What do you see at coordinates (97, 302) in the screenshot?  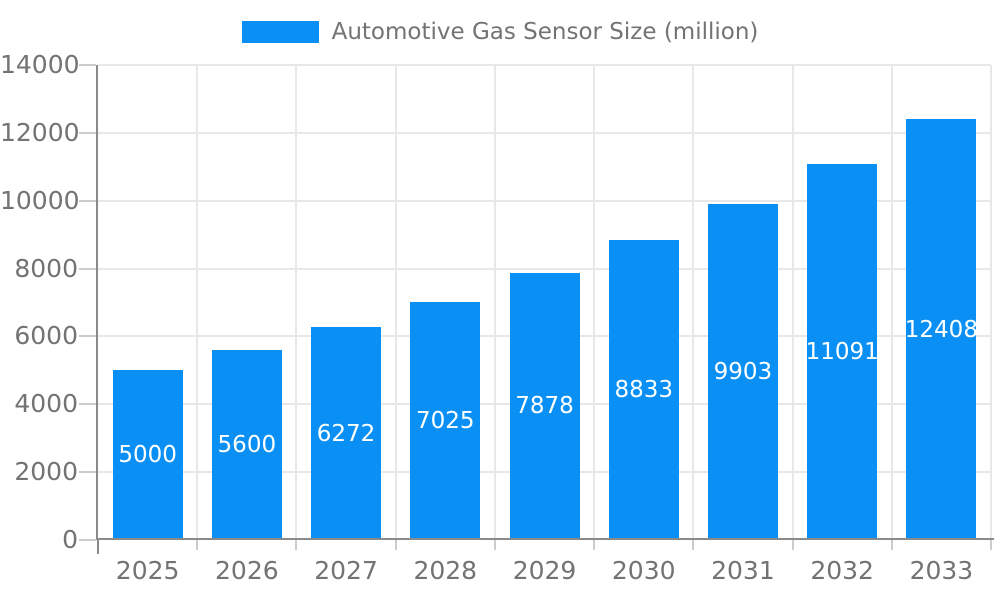 I see `y-axis-line` at bounding box center [97, 302].